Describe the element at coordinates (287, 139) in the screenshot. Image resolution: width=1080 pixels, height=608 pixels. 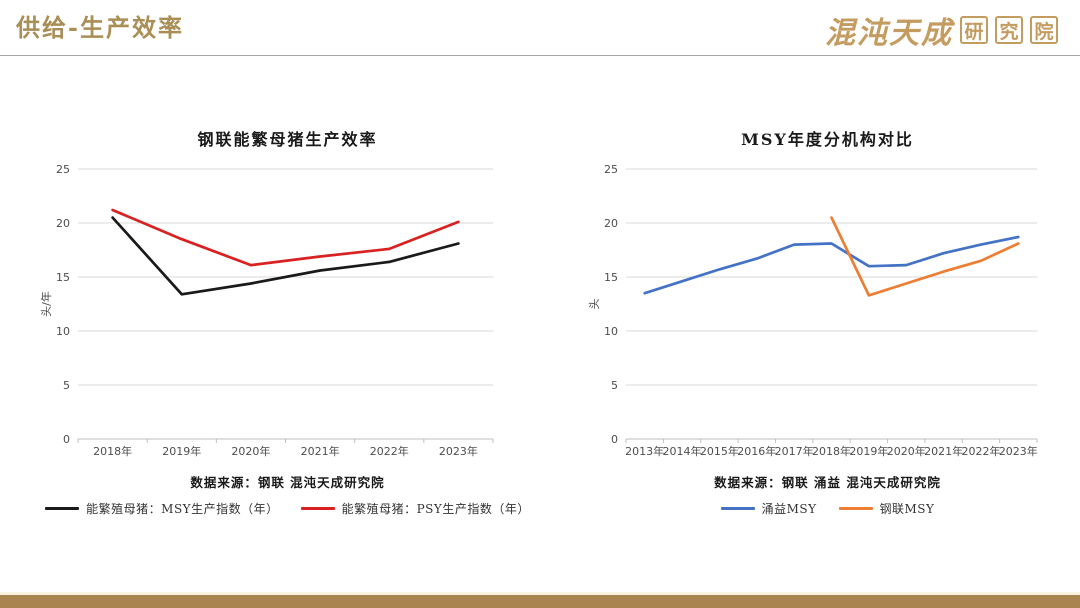
I see `chart-title: 钢联能繁母猪生产效率` at that location.